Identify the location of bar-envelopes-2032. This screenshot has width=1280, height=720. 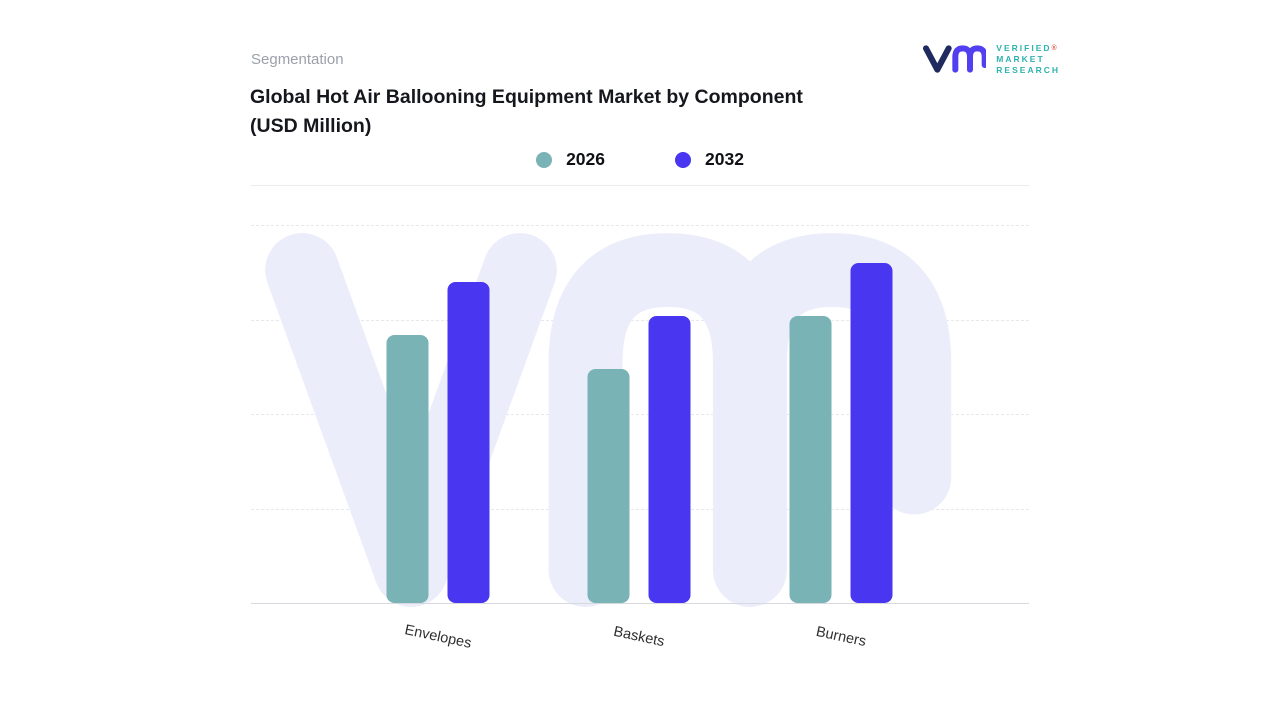
(468, 442).